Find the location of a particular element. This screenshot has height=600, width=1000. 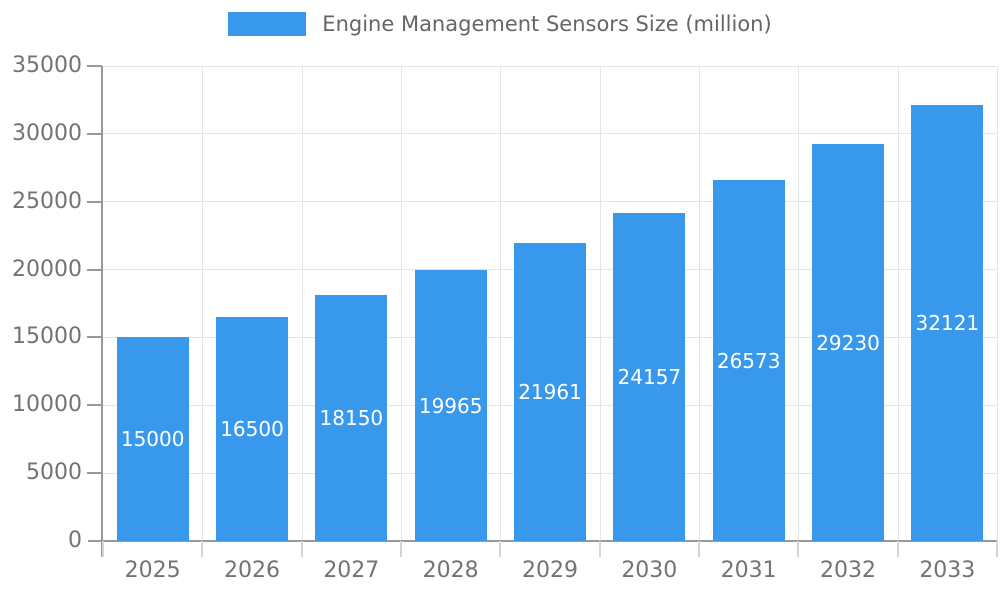

bar: 19965 is located at coordinates (450, 405).